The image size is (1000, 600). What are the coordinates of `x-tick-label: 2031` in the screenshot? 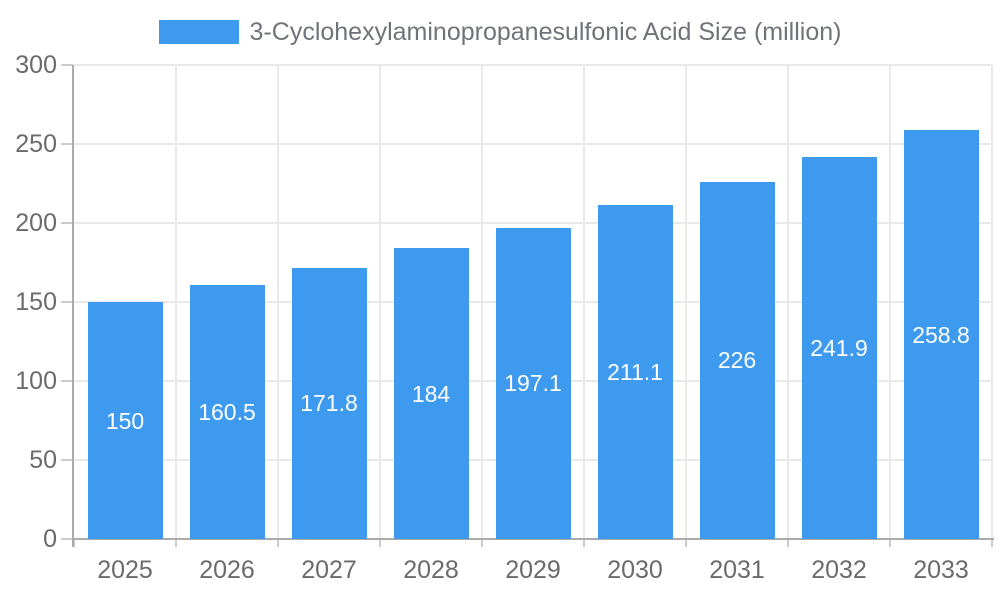 It's located at (737, 570).